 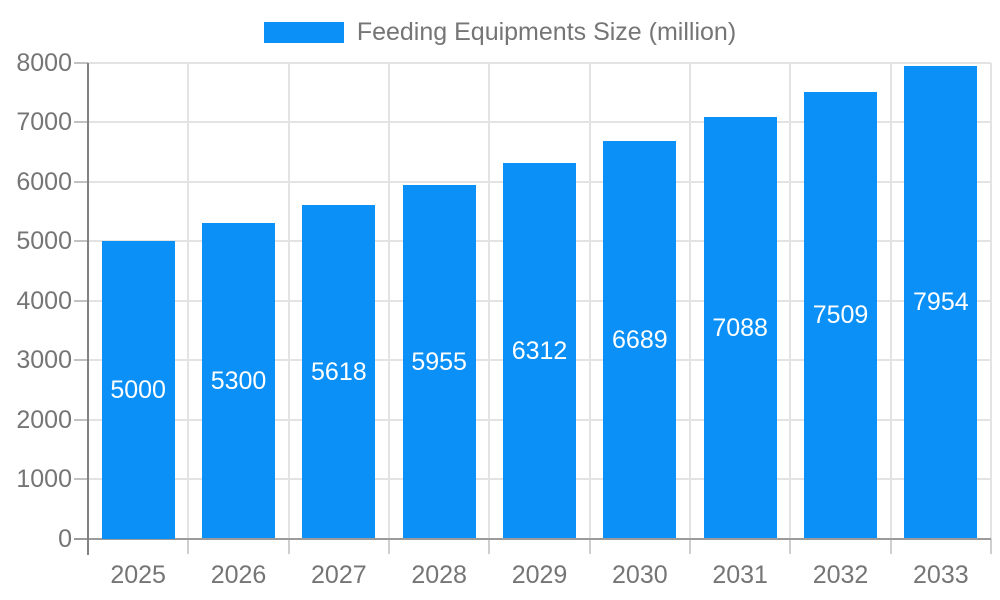 I want to click on bar-2029, so click(x=539, y=351).